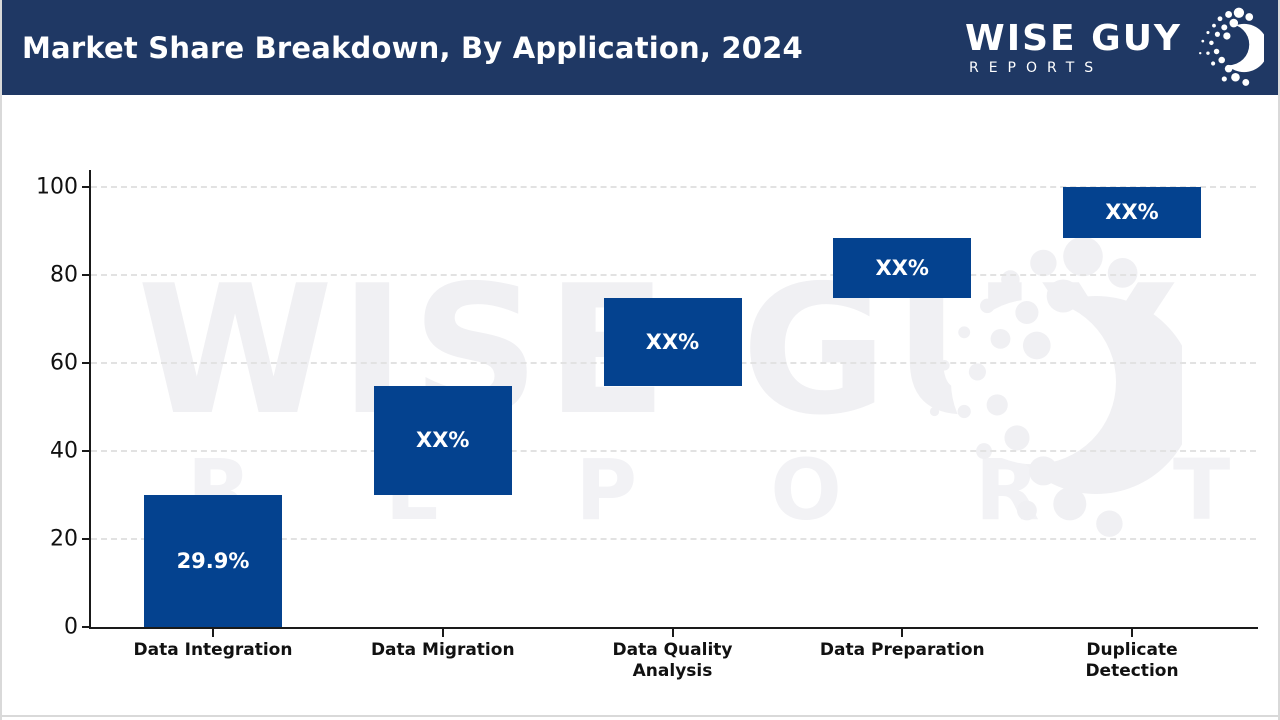  Describe the element at coordinates (64, 363) in the screenshot. I see `y-tick-label-60: 60` at that location.